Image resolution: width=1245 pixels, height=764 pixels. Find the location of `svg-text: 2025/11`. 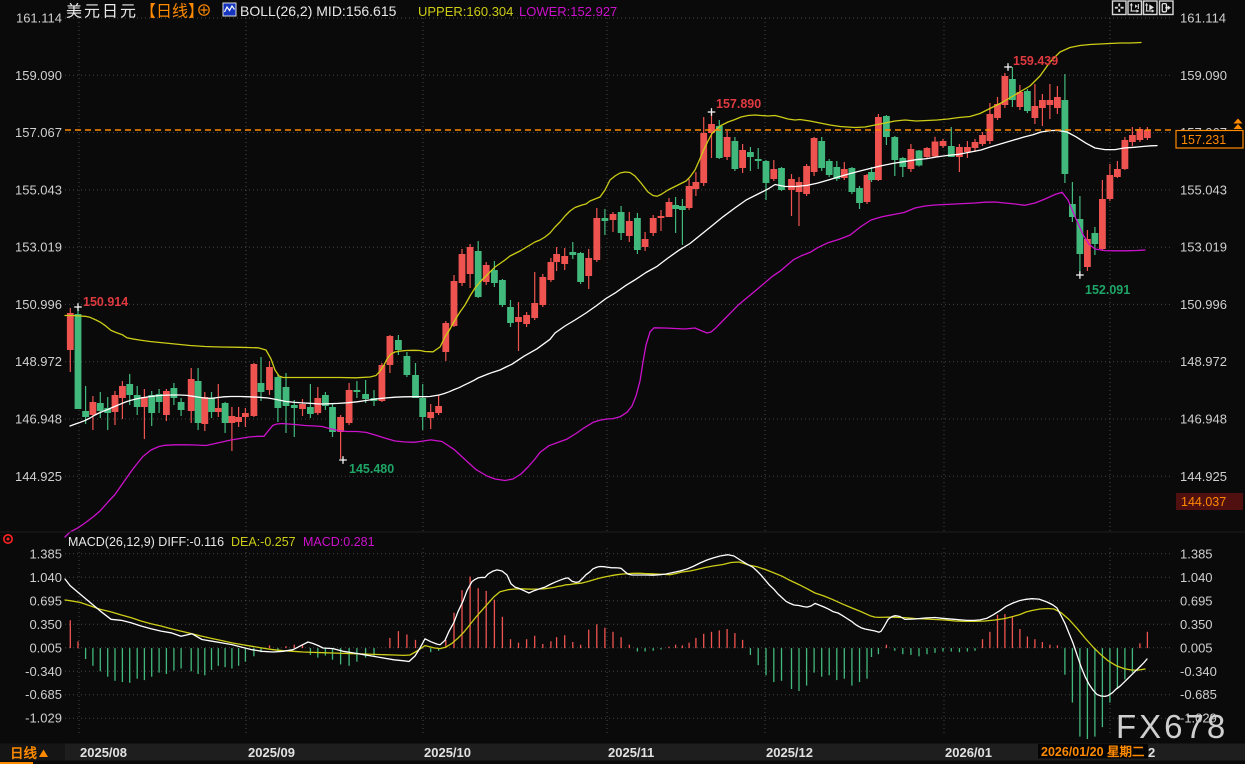

svg-text: 2025/11 is located at coordinates (631, 752).